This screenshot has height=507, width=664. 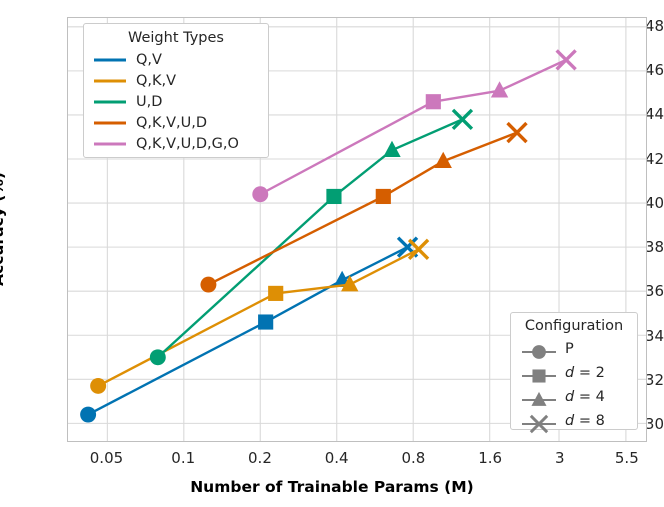 I want to click on x-tick-label: 0.2, so click(x=260, y=458).